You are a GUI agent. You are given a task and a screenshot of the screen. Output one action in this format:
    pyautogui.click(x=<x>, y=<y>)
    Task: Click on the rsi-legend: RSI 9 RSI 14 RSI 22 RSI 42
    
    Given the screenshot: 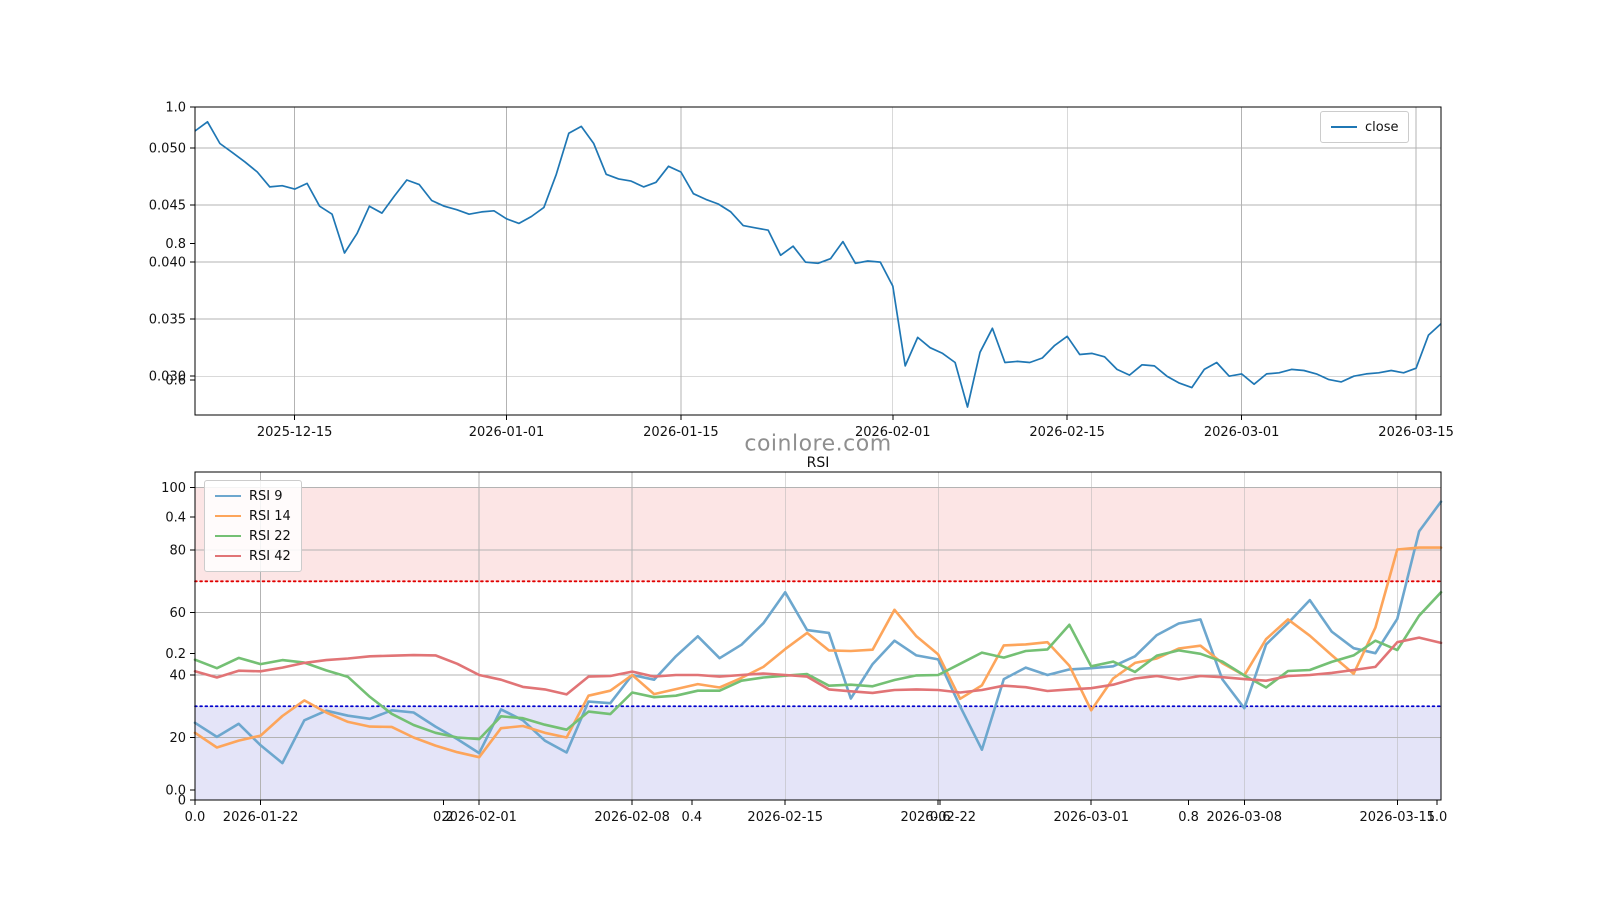 What is the action you would take?
    pyautogui.click(x=253, y=526)
    